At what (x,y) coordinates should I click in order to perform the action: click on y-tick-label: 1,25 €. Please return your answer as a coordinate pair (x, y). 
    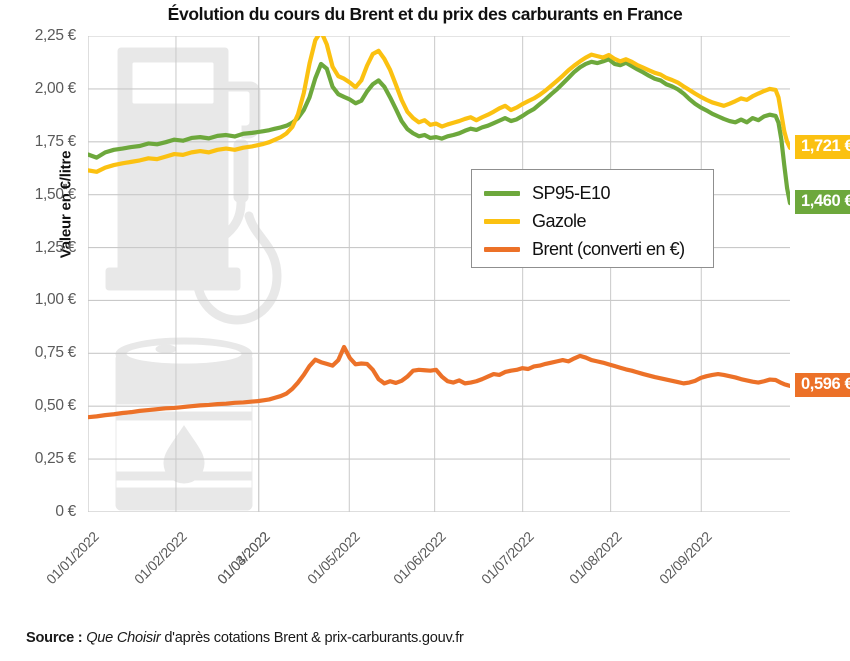
    Looking at the image, I should click on (55, 247).